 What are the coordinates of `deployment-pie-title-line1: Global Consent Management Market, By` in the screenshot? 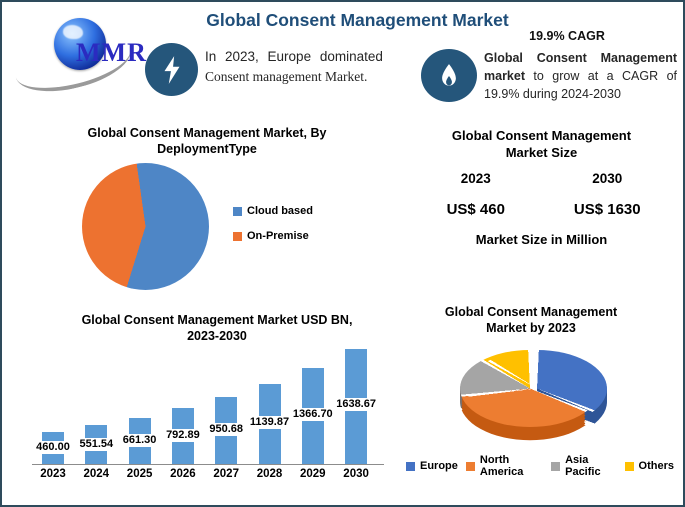 It's located at (207, 133).